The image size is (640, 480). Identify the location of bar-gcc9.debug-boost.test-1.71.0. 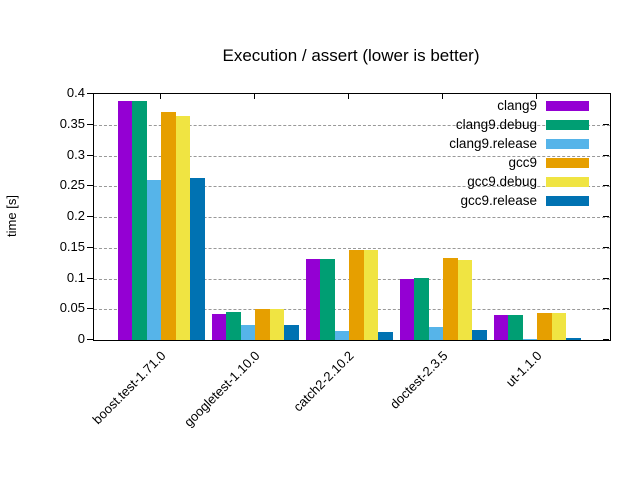
(182, 227).